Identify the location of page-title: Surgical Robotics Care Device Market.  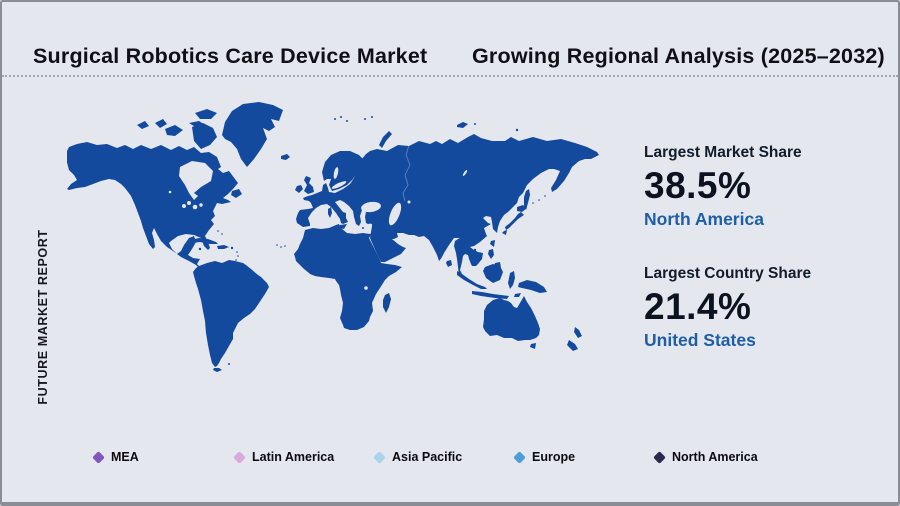
(230, 56).